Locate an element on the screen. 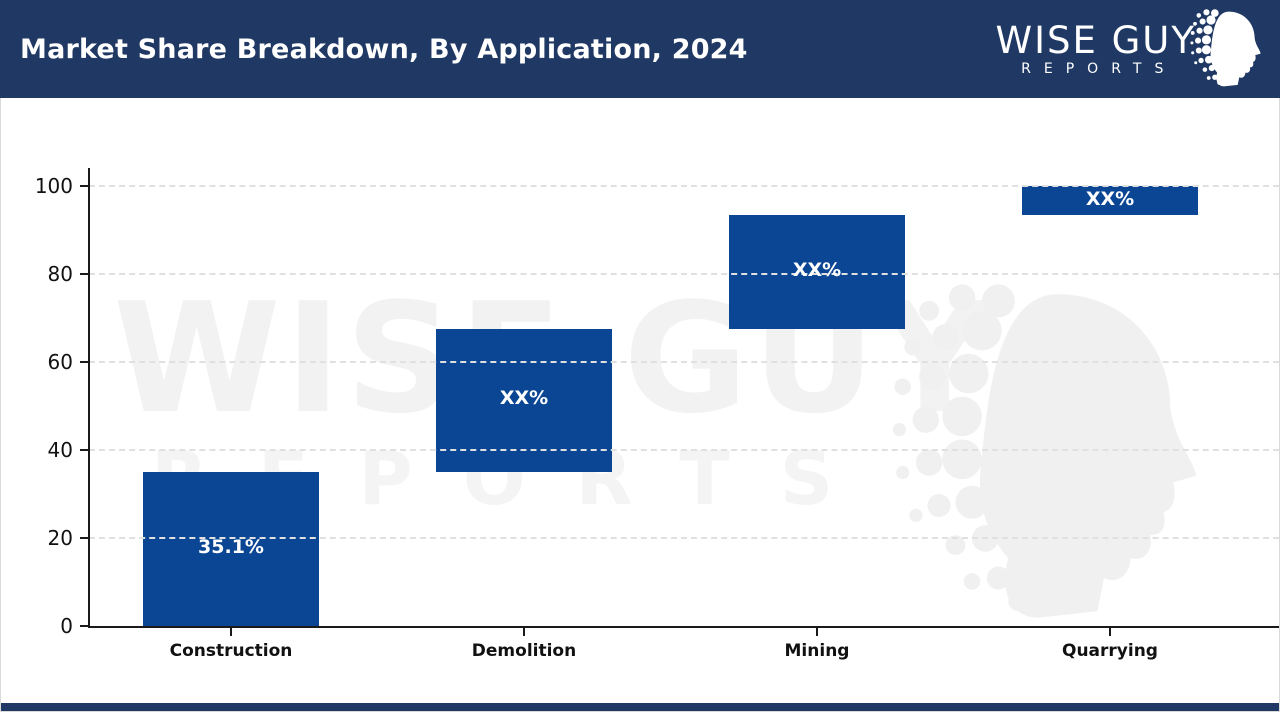  bar-value-label: 35.1% is located at coordinates (231, 546).